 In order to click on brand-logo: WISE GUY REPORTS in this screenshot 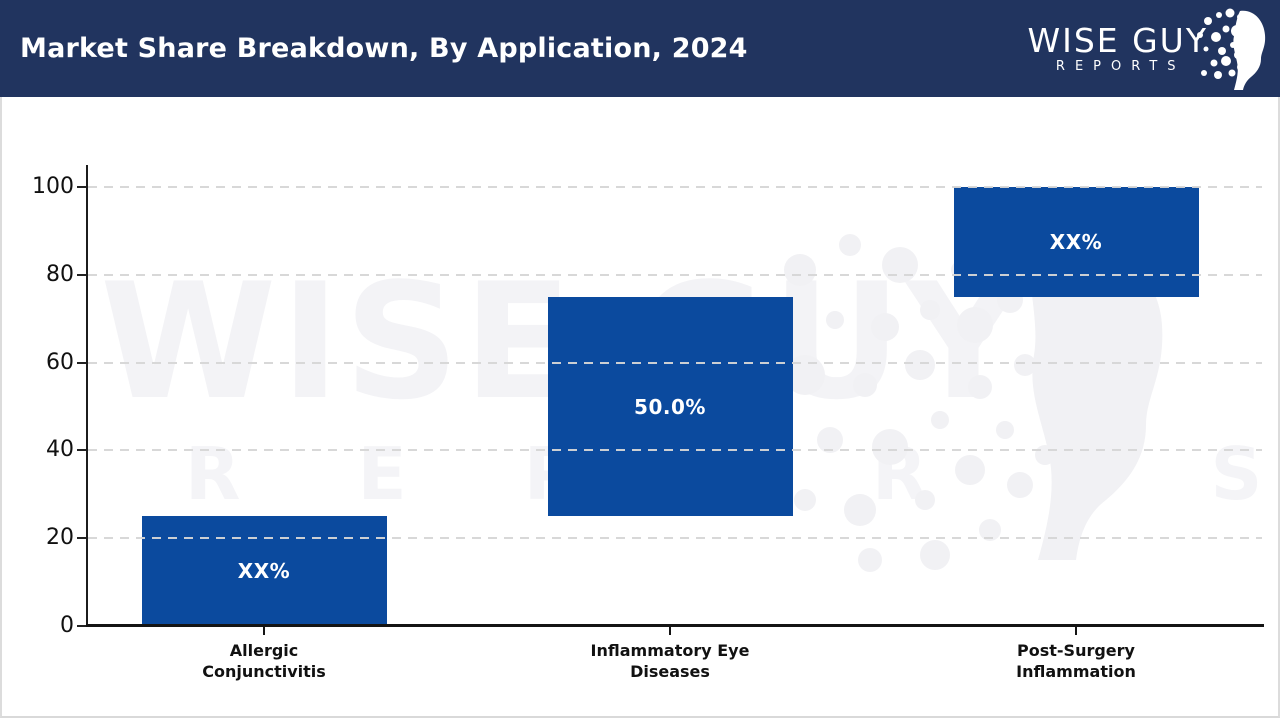, I will do `click(1146, 49)`.